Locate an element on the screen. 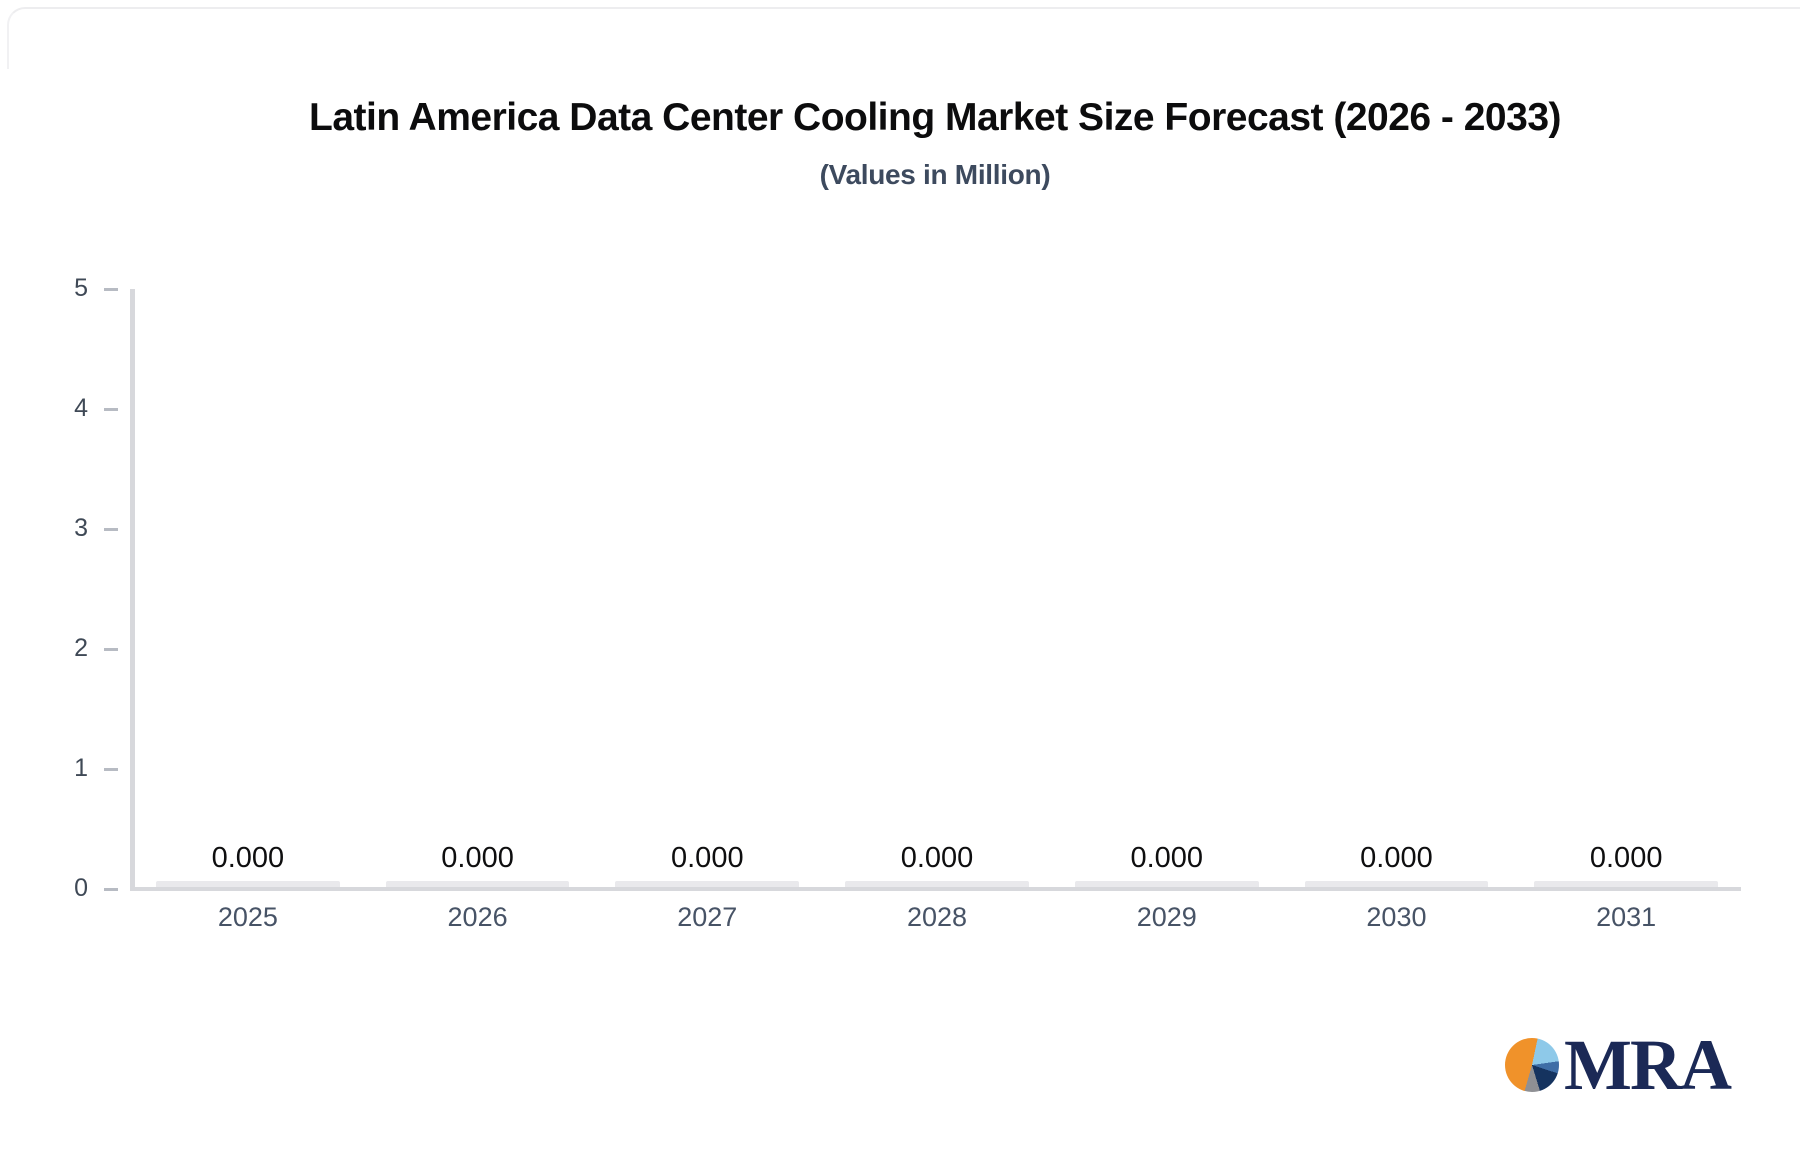 The image size is (1800, 1156). bar-2028 is located at coordinates (937, 884).